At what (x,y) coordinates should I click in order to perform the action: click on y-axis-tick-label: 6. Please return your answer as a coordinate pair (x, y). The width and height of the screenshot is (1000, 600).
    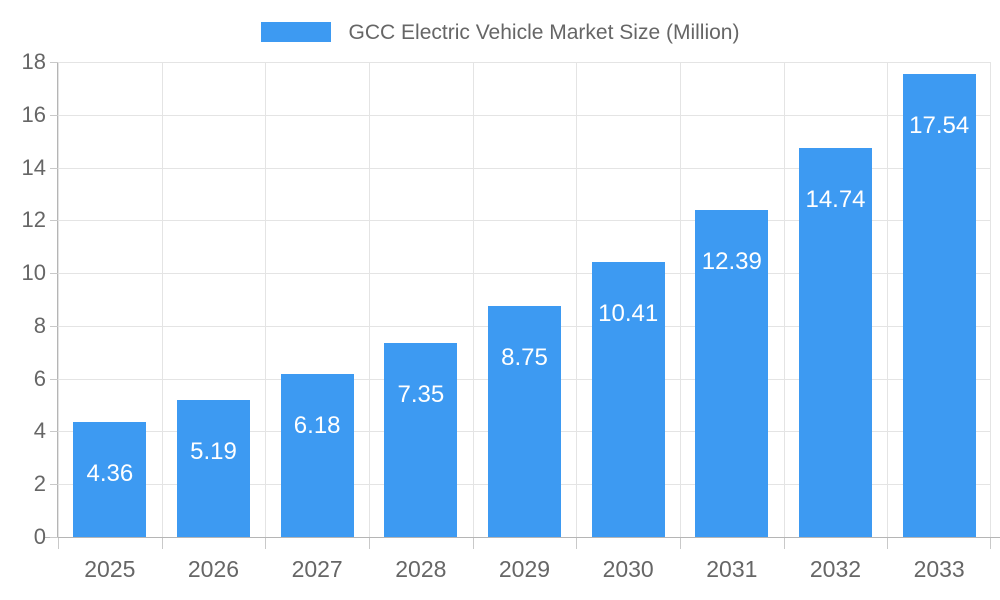
    Looking at the image, I should click on (39, 378).